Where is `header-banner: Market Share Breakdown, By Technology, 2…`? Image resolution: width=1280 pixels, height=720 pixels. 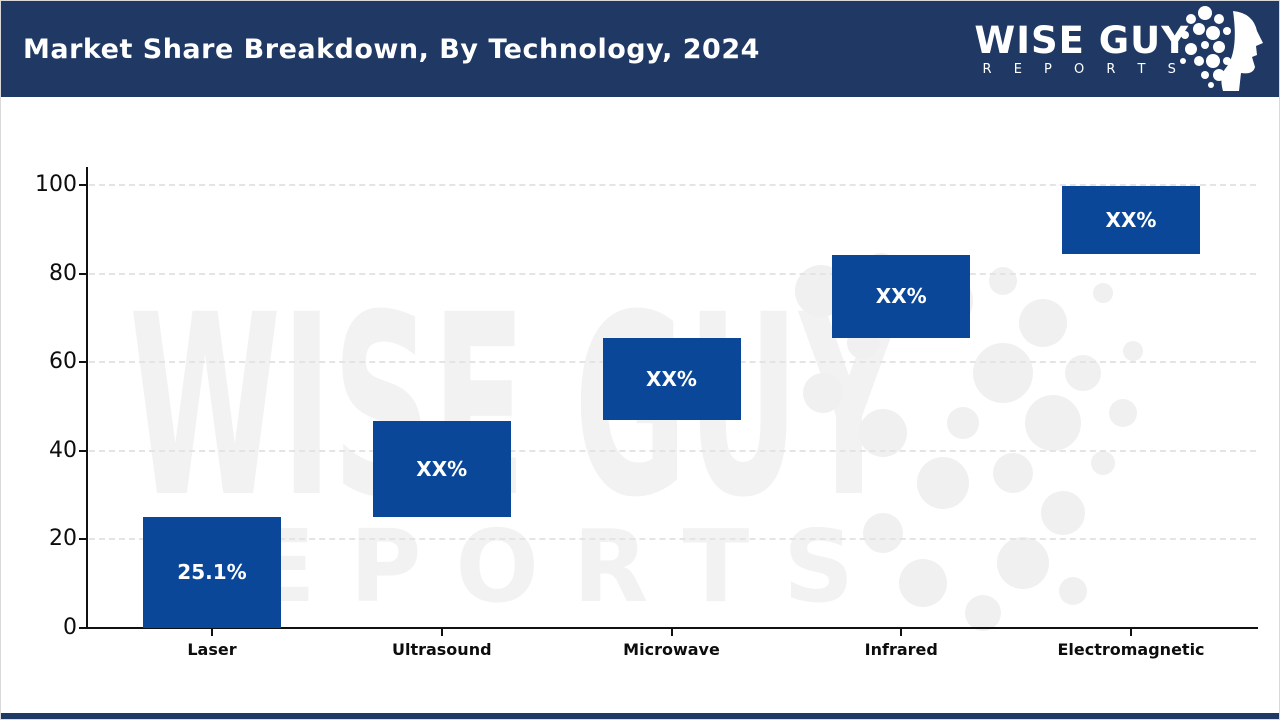
header-banner: Market Share Breakdown, By Technology, 2… is located at coordinates (640, 49).